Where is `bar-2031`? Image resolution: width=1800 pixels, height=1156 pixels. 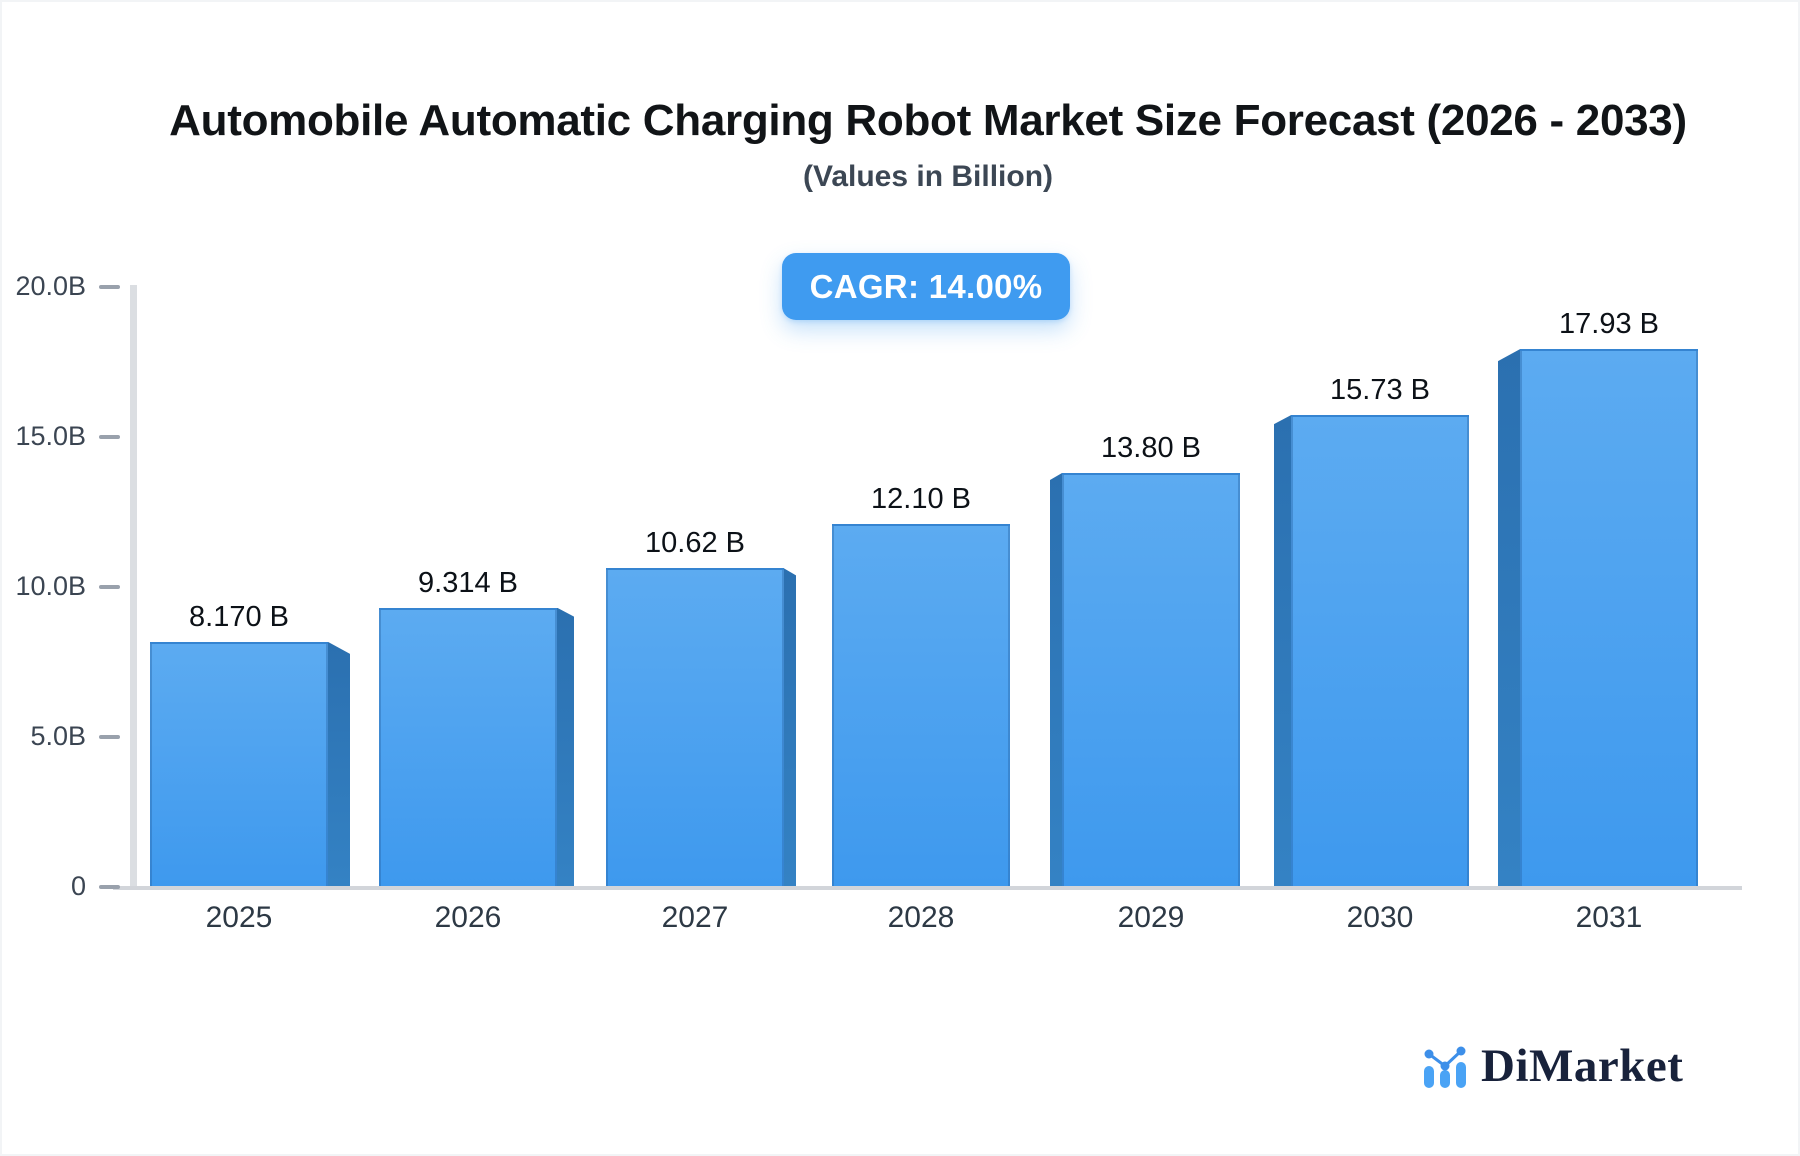
bar-2031 is located at coordinates (1609, 617).